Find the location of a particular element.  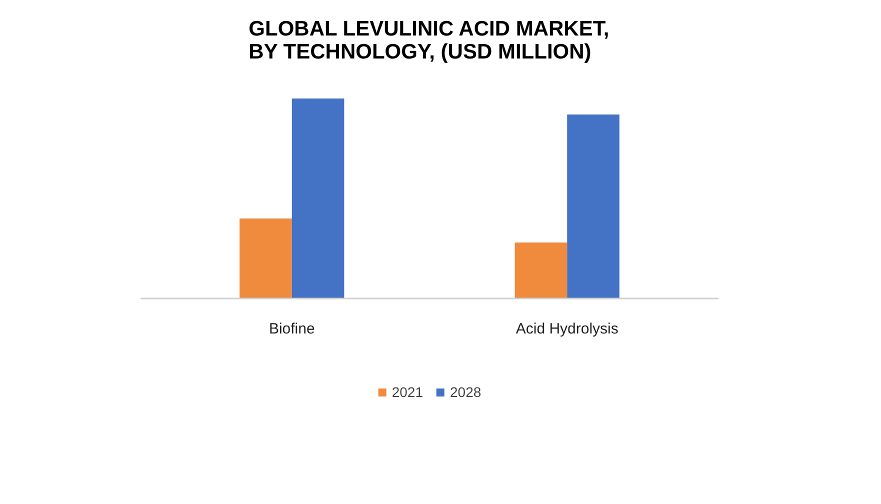

x-tick-label: Acid Hydrolysis is located at coordinates (567, 329).